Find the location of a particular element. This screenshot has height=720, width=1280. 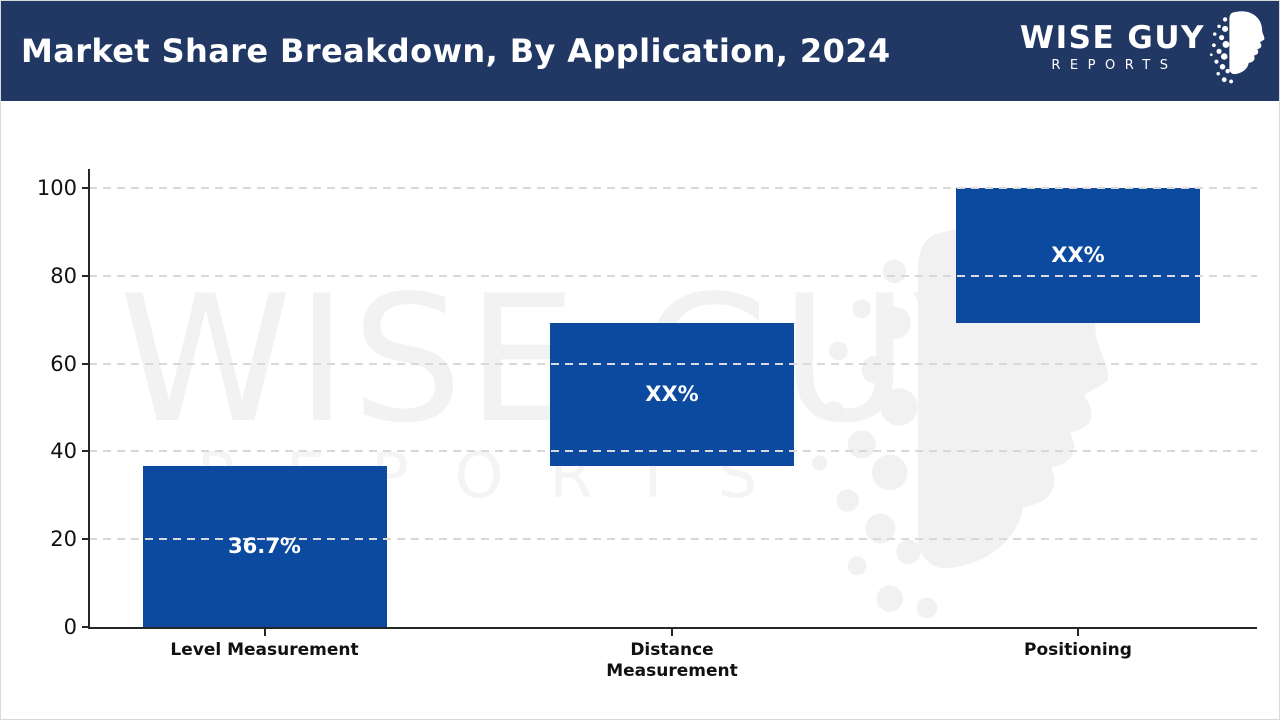

bar-value-label: 36.7% is located at coordinates (264, 546).